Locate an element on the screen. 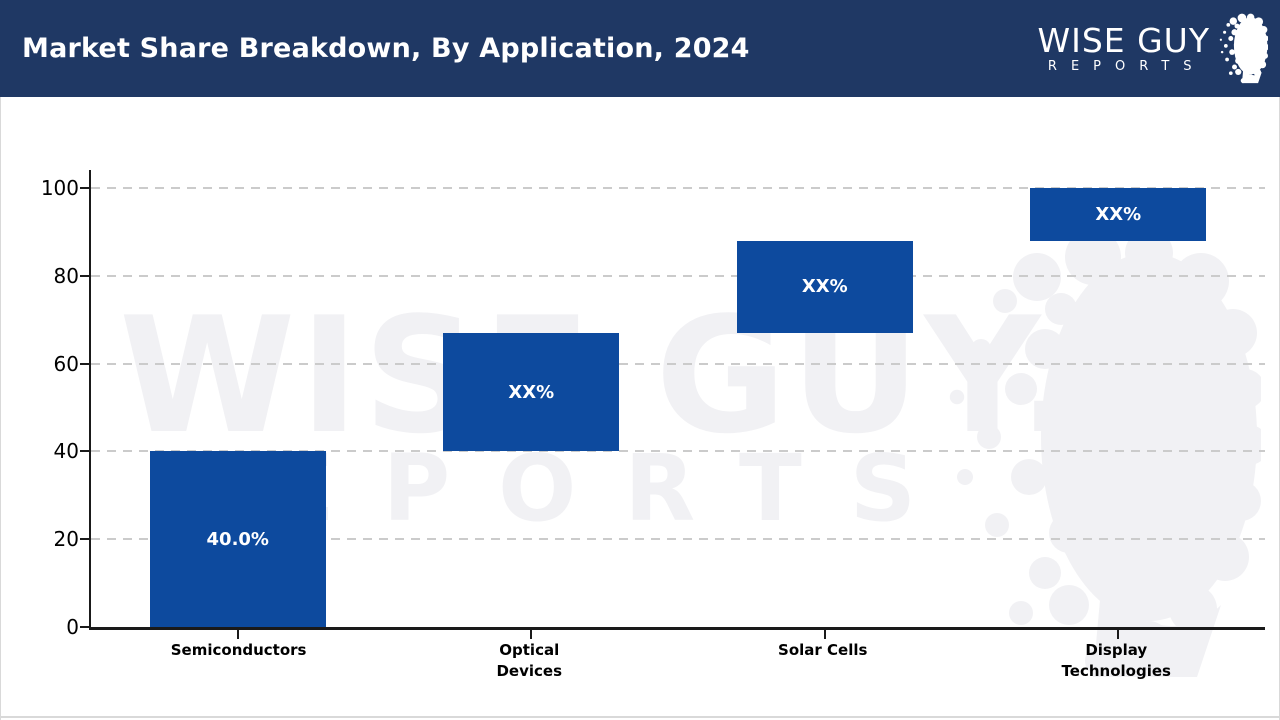 The height and width of the screenshot is (720, 1280). y-tick-label: 40 is located at coordinates (66, 451).